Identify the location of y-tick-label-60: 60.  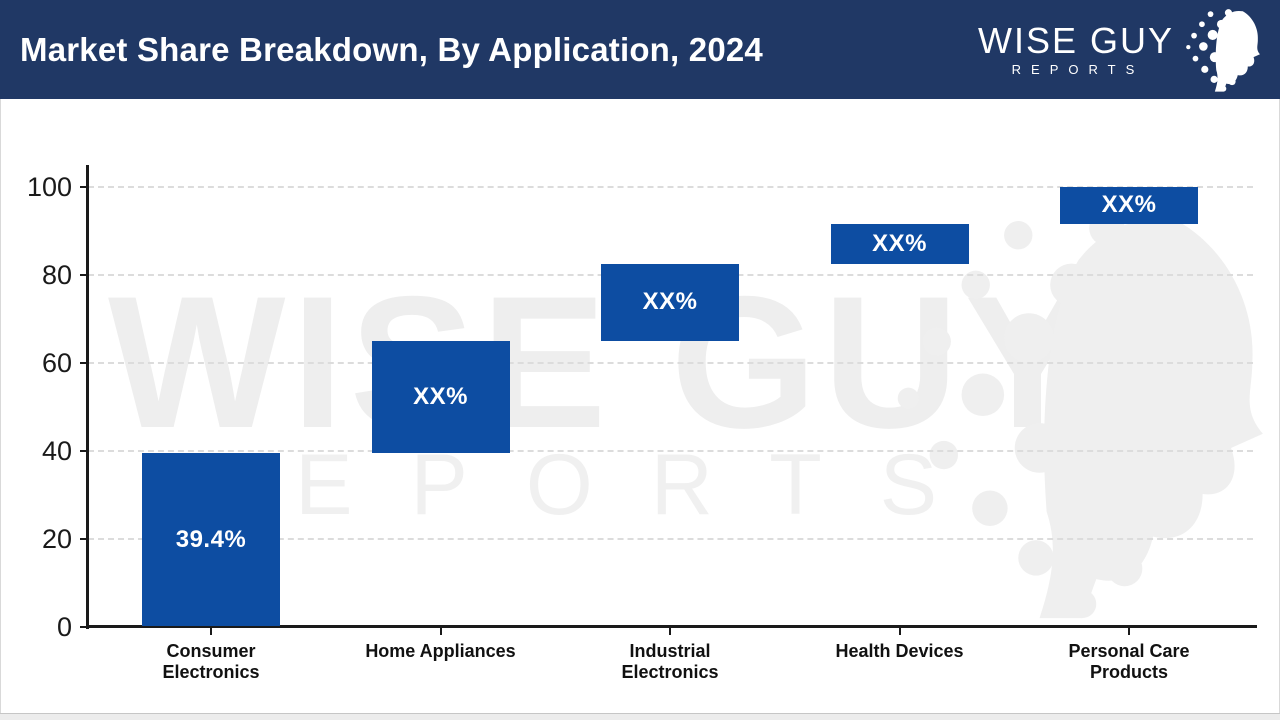
(56, 362).